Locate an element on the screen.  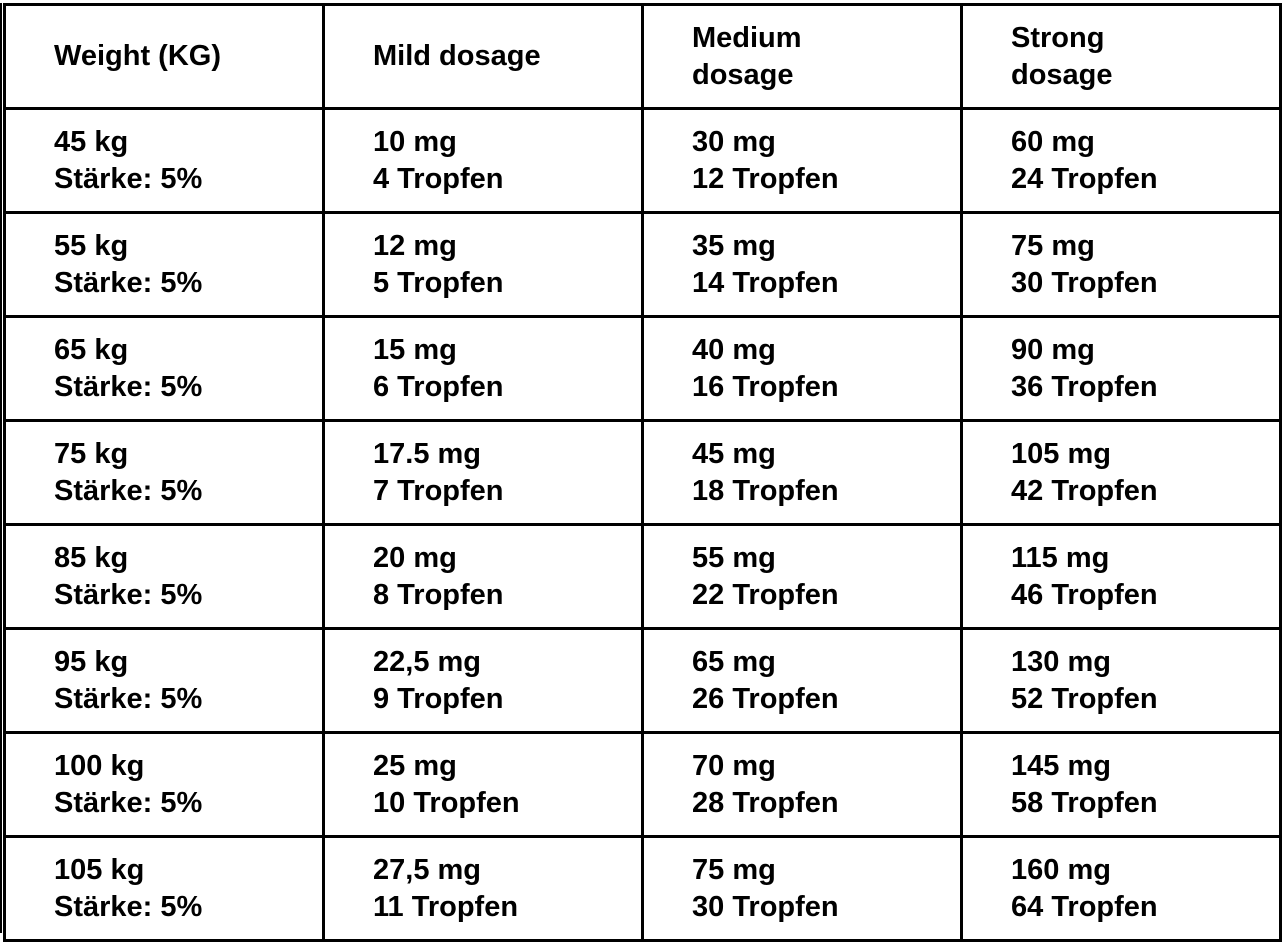
cell-secondary-value: 5 Tropfen is located at coordinates (438, 282).